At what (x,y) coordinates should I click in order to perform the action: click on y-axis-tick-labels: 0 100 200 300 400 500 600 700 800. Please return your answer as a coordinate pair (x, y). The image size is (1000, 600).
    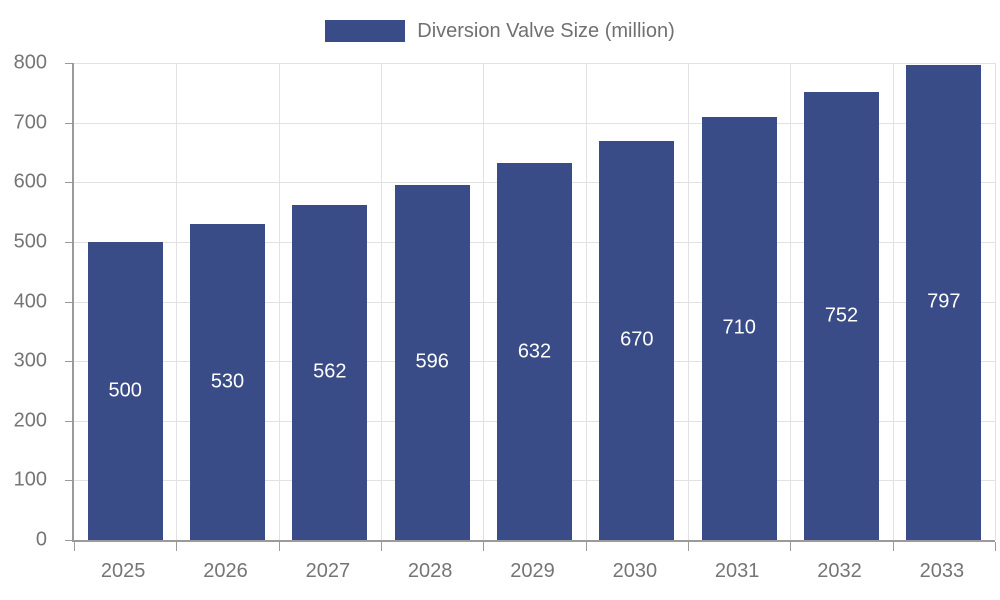
    Looking at the image, I should click on (31, 301).